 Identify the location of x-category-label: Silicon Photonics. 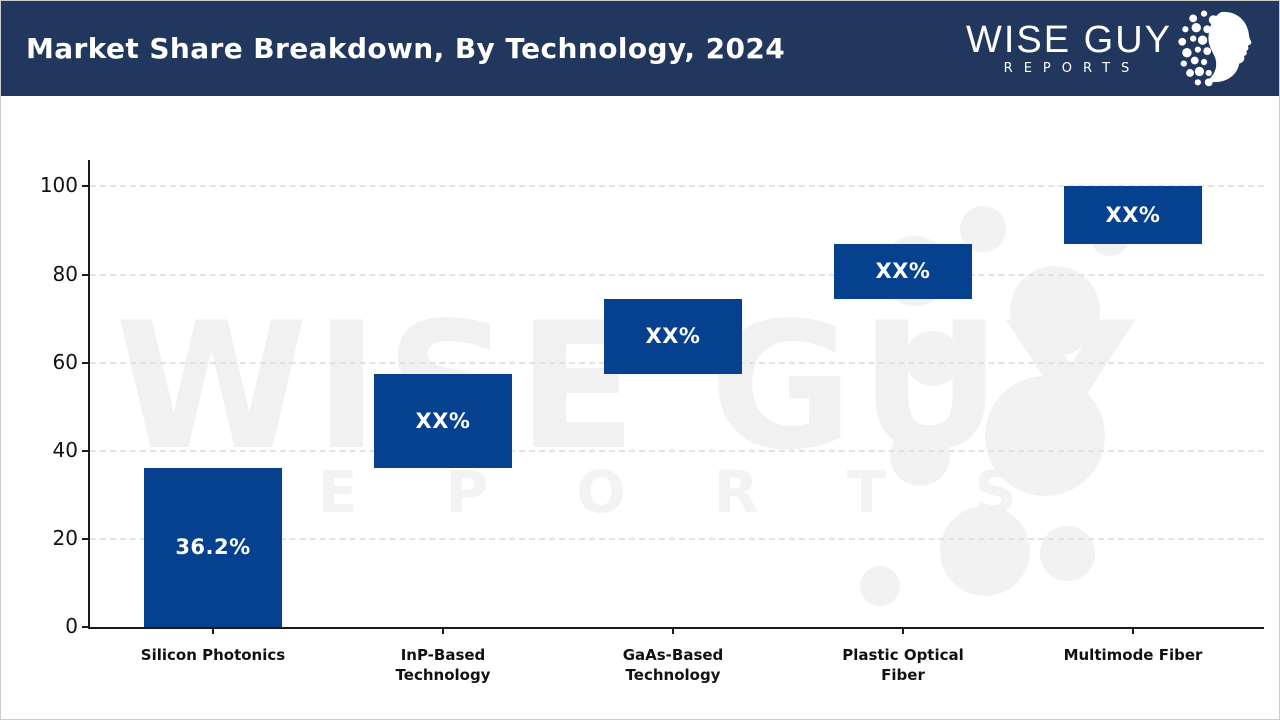
(213, 655).